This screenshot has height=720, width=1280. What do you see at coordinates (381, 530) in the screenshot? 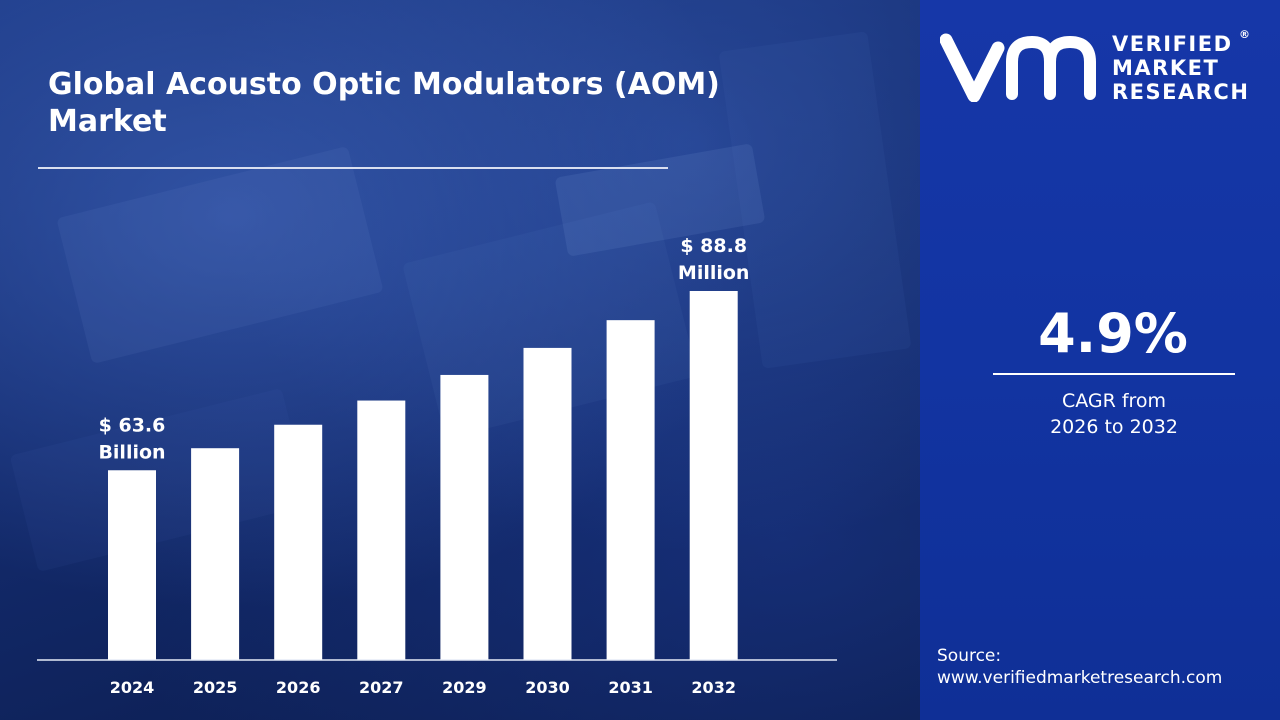
I see `bar-2027` at bounding box center [381, 530].